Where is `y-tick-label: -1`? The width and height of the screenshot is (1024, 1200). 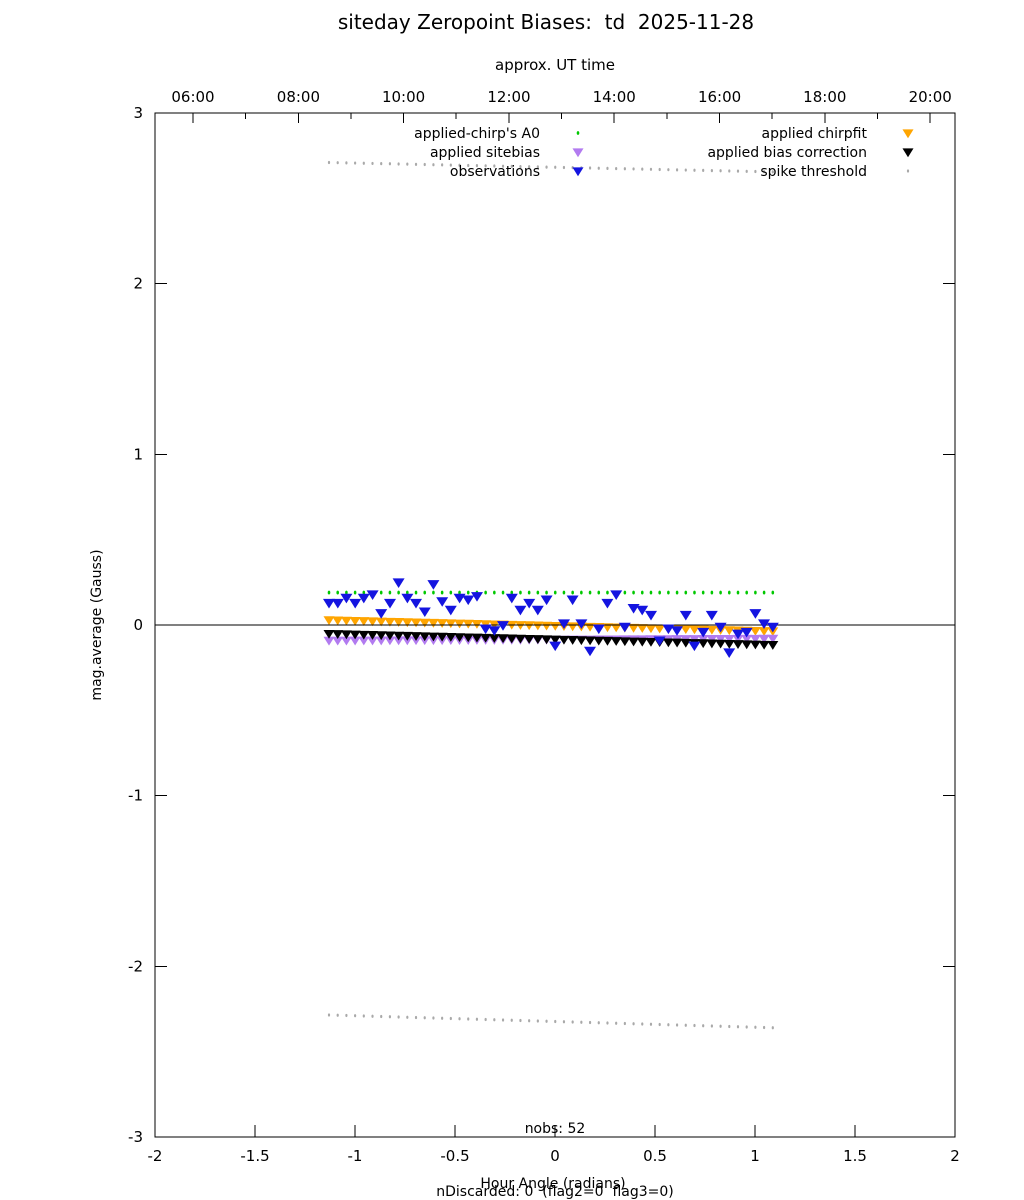
y-tick-label: -1 is located at coordinates (135, 796).